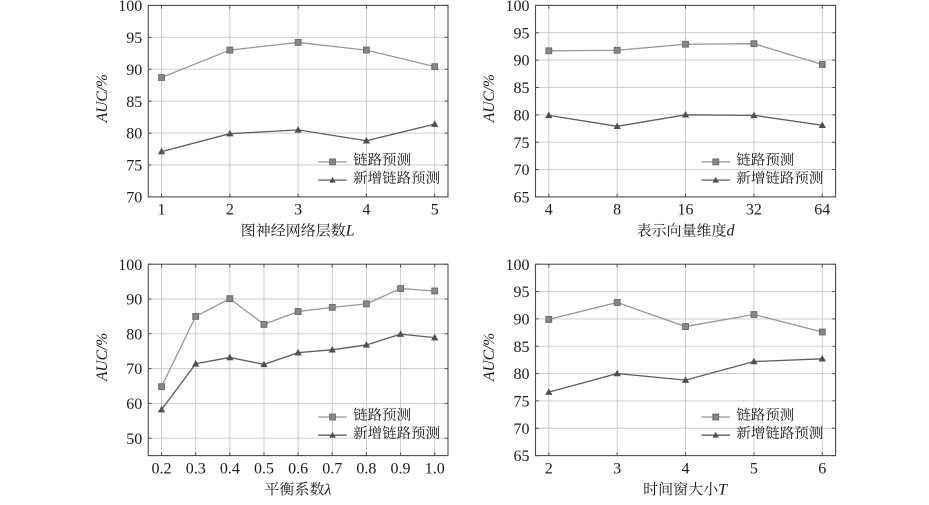  Describe the element at coordinates (264, 468) in the screenshot. I see `svg-text: 0.5` at that location.